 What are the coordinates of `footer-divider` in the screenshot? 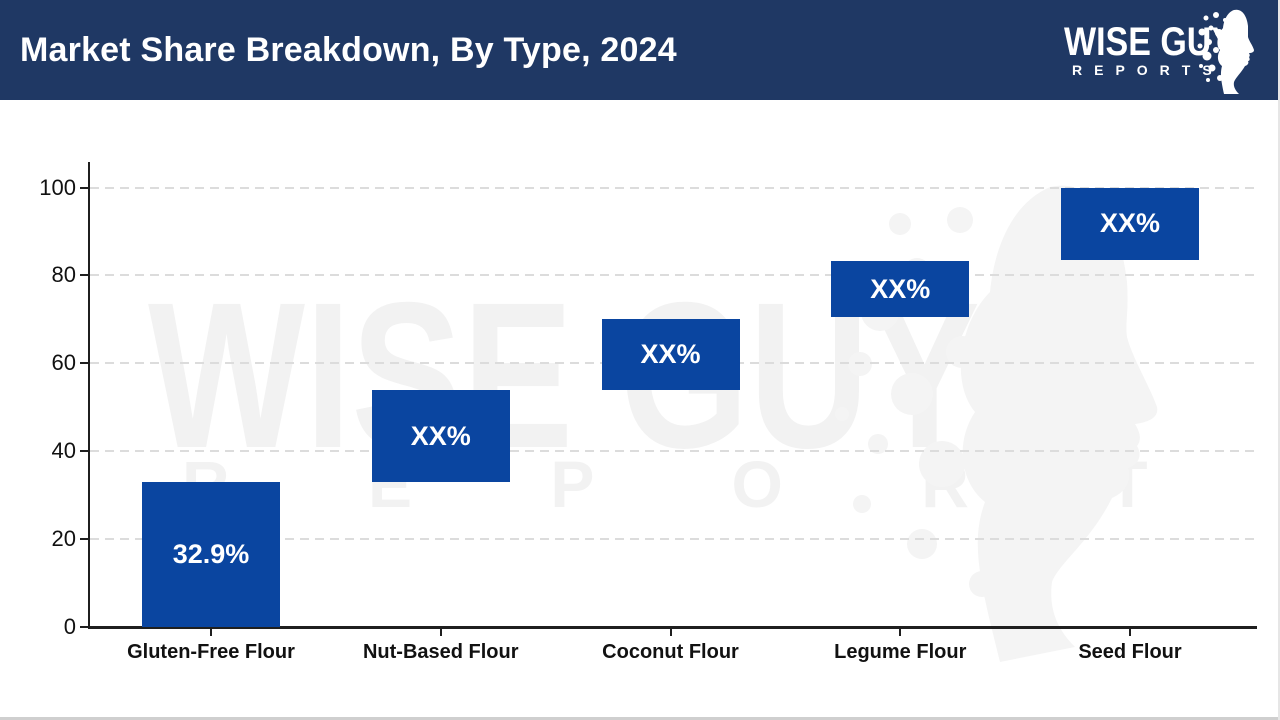 It's located at (639, 718).